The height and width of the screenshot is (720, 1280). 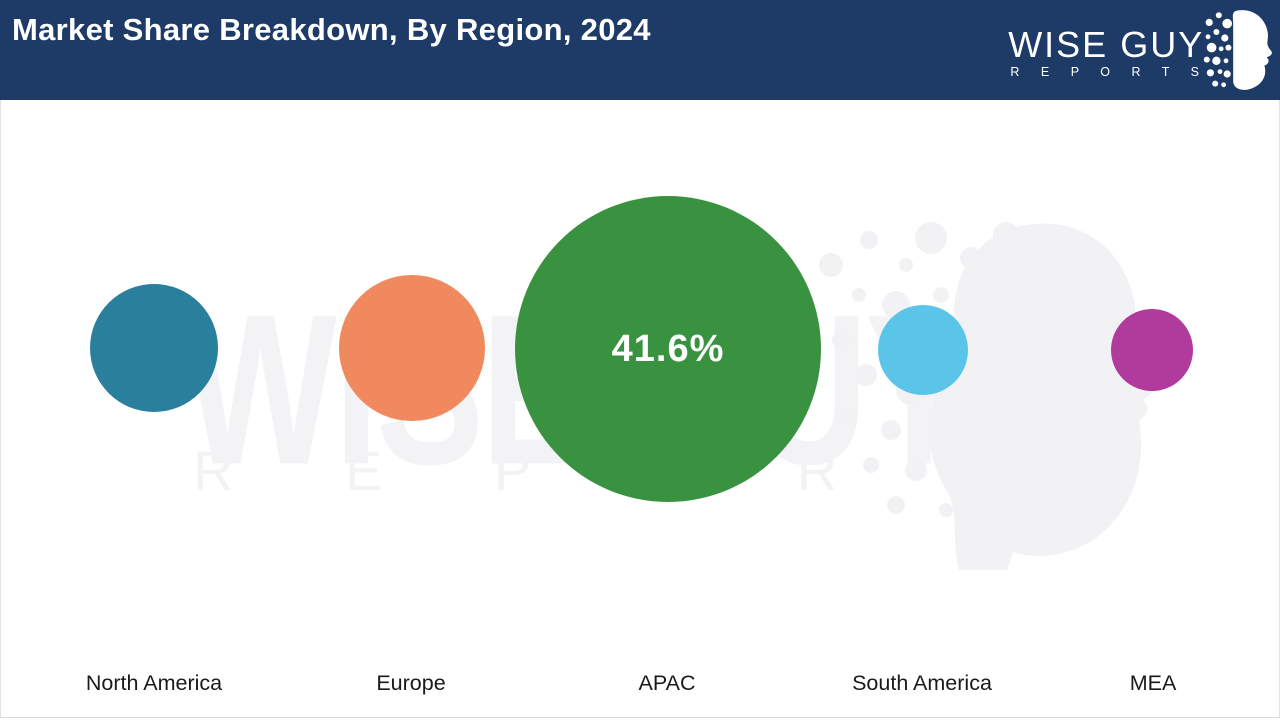 I want to click on bubble-south-america, so click(x=923, y=350).